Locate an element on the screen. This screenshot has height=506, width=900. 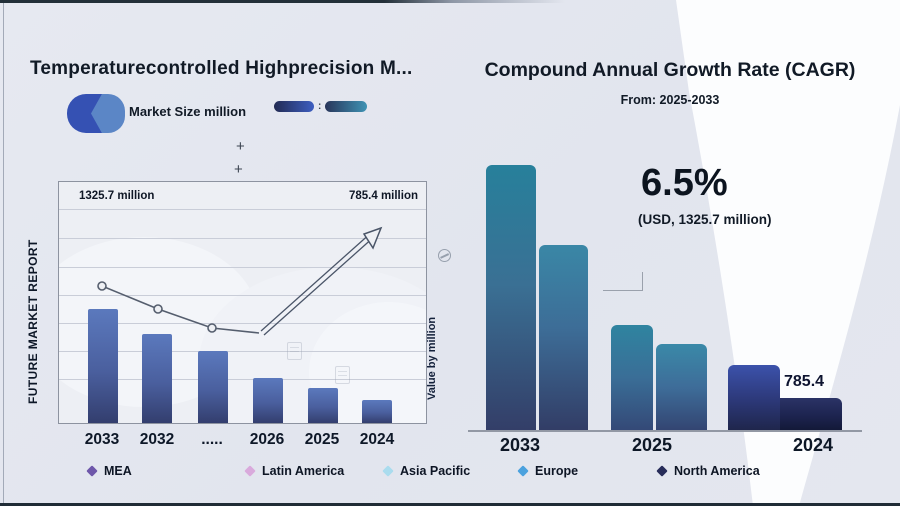
bar-2033-primary is located at coordinates (511, 297).